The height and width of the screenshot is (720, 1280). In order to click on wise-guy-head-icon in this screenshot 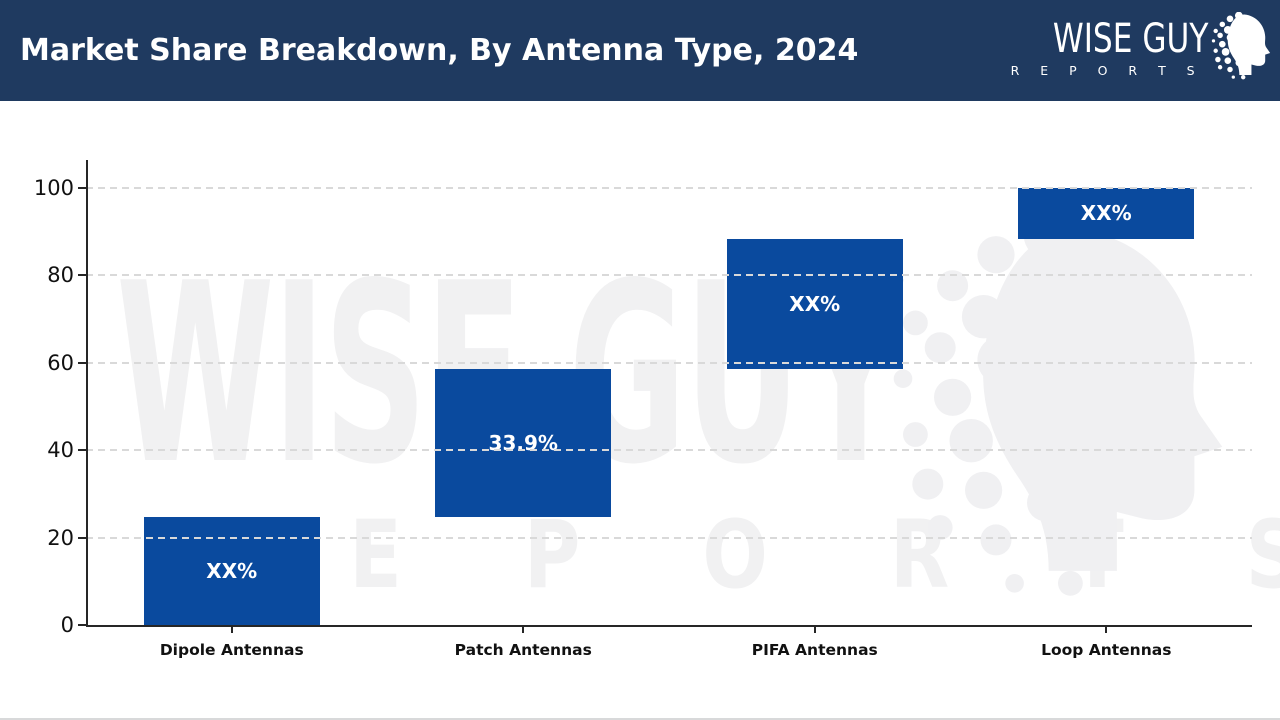, I will do `click(1241, 46)`.